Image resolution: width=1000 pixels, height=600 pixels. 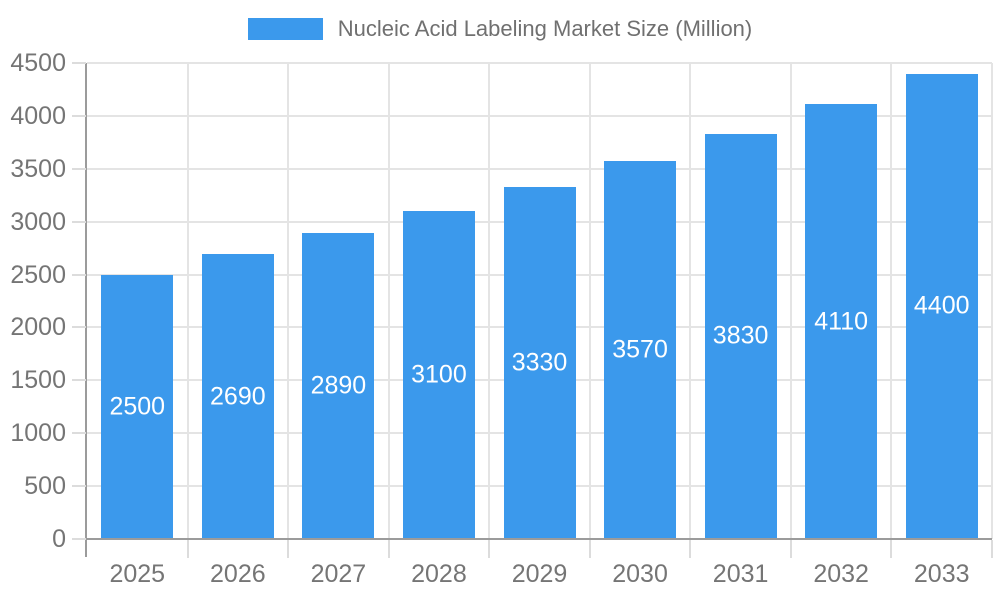 I want to click on x-tick-label: 2028, so click(x=439, y=574).